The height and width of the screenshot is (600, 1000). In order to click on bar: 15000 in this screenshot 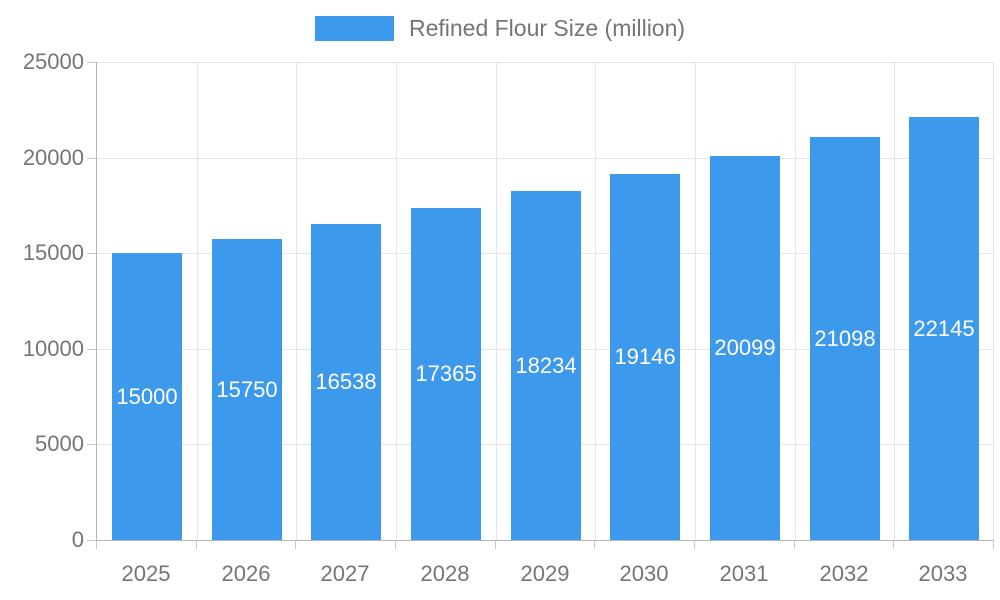, I will do `click(147, 396)`.